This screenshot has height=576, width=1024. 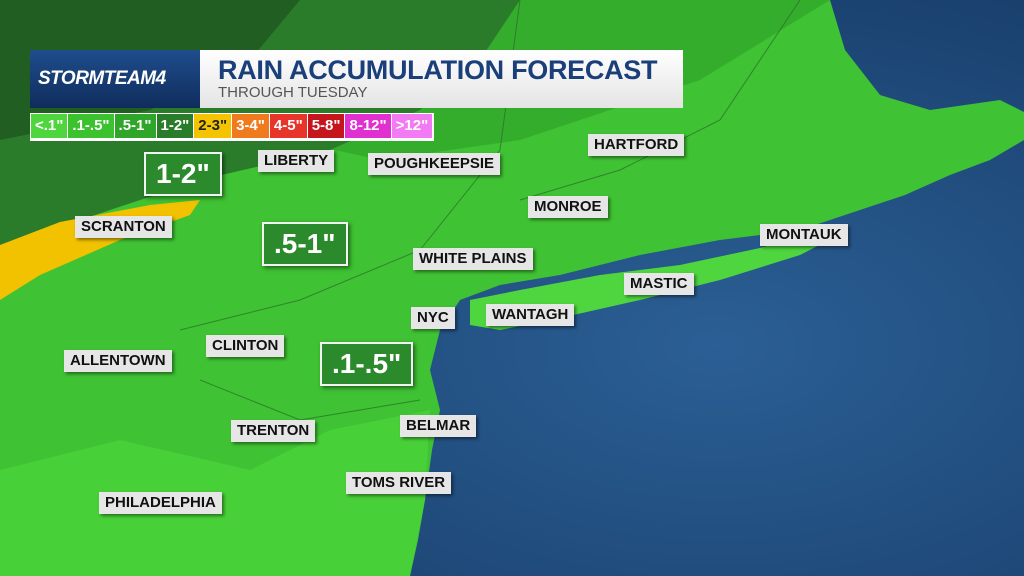 What do you see at coordinates (473, 259) in the screenshot?
I see `city-label: WHITE PLAINS` at bounding box center [473, 259].